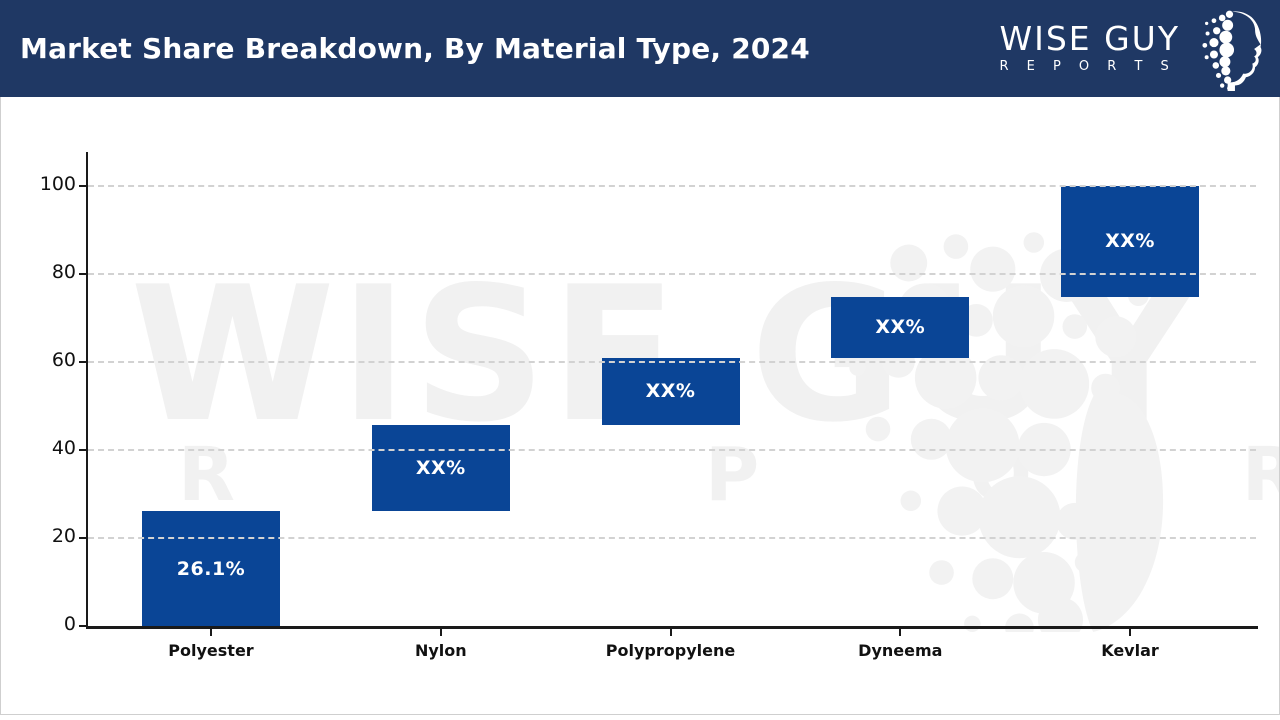 The image size is (1280, 720). I want to click on bar-nylon: XX%, so click(440, 468).